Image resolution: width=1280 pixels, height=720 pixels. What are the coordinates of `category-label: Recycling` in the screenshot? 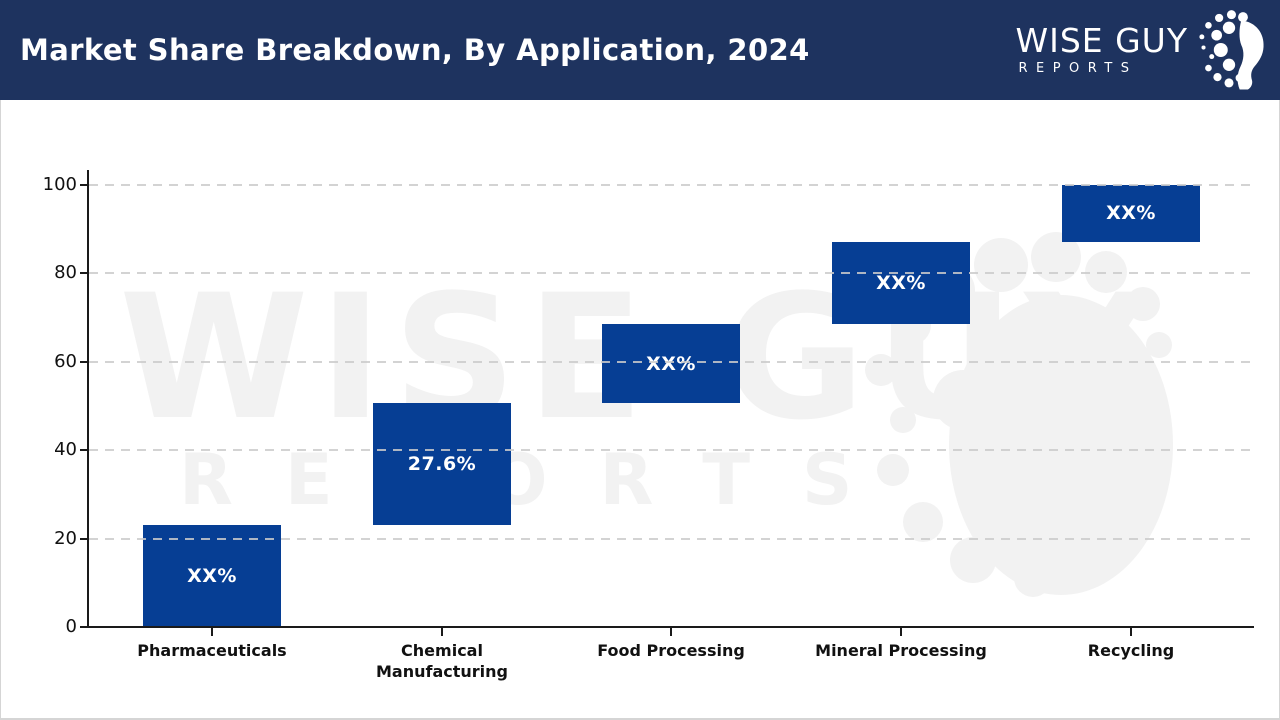 It's located at (1131, 650).